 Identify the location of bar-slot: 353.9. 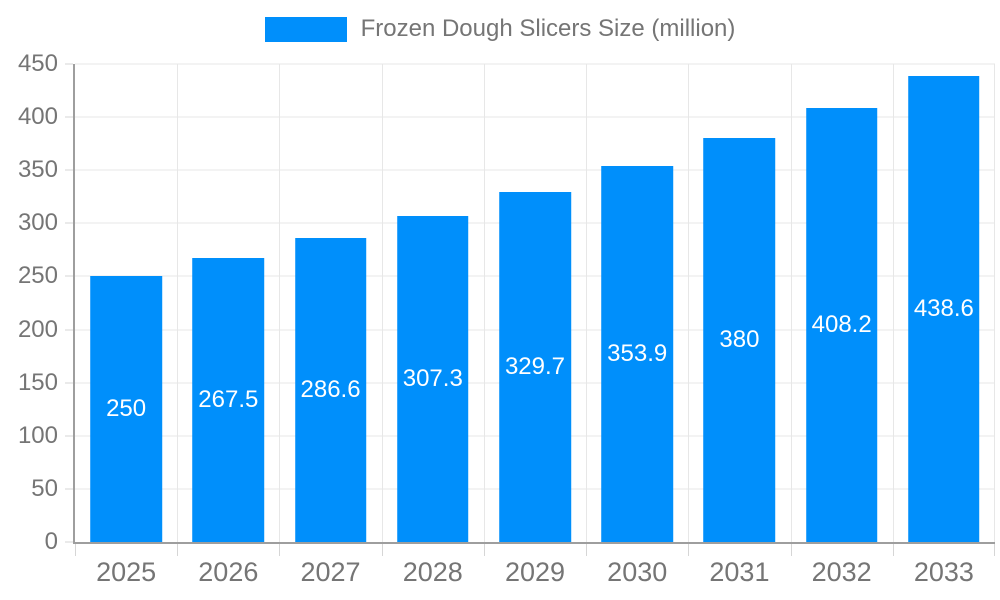
(637, 303).